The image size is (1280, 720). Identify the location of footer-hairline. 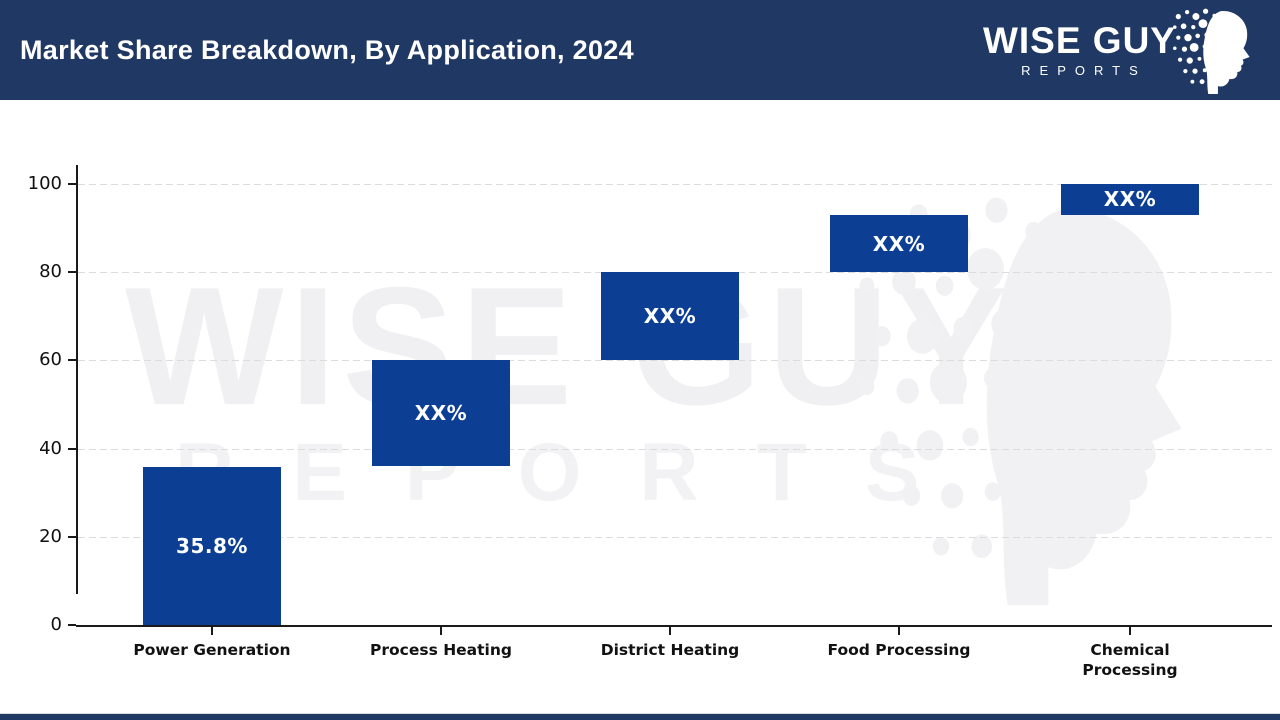
(640, 713).